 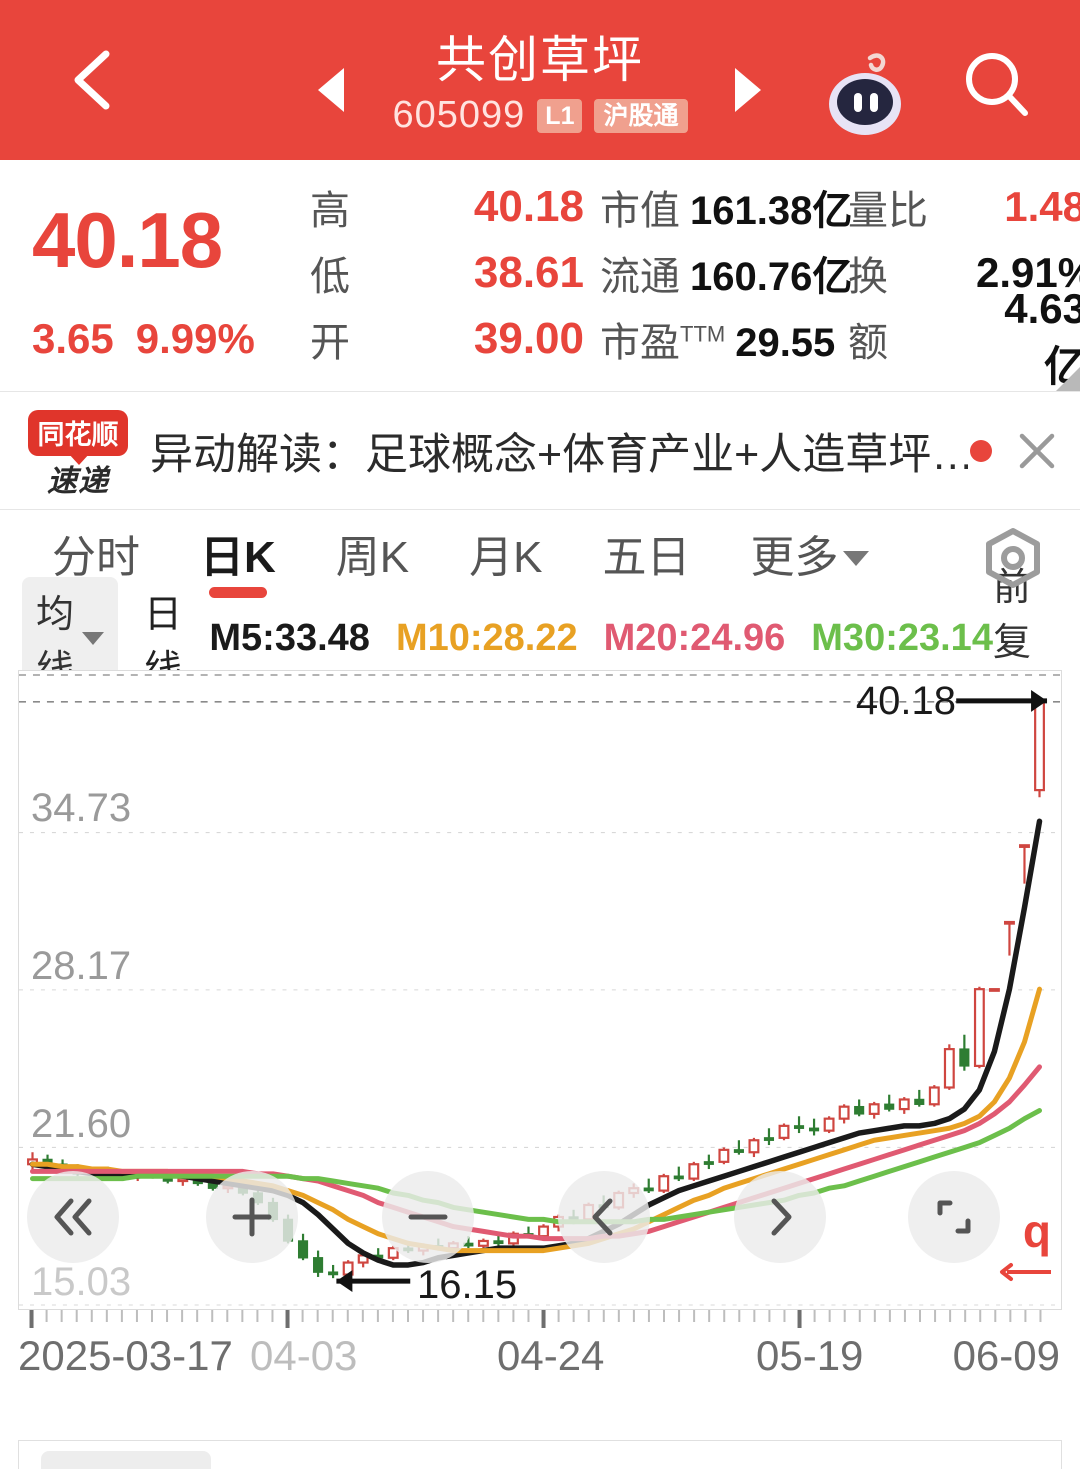 I want to click on ths-express-logo: 同花顺 速递, so click(x=78, y=453).